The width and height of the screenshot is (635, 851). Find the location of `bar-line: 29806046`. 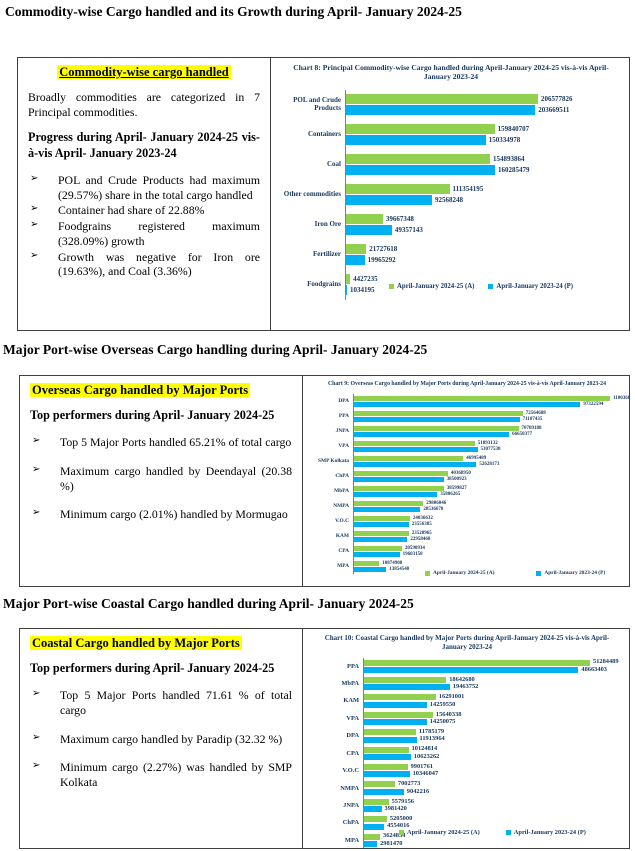

bar-line: 29806046 is located at coordinates (489, 504).